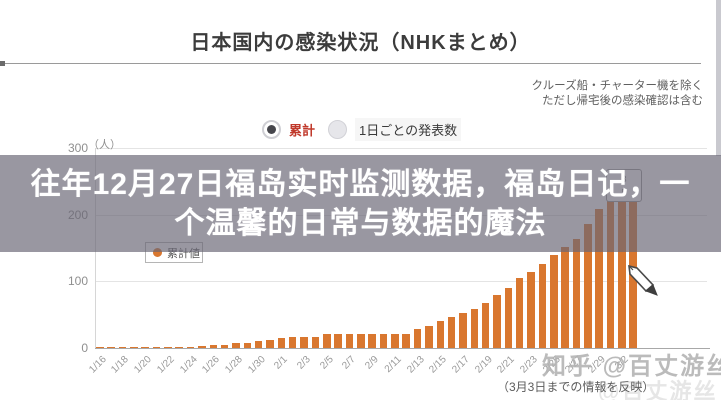  What do you see at coordinates (77, 281) in the screenshot?
I see `y-tick-100: 100` at bounding box center [77, 281].